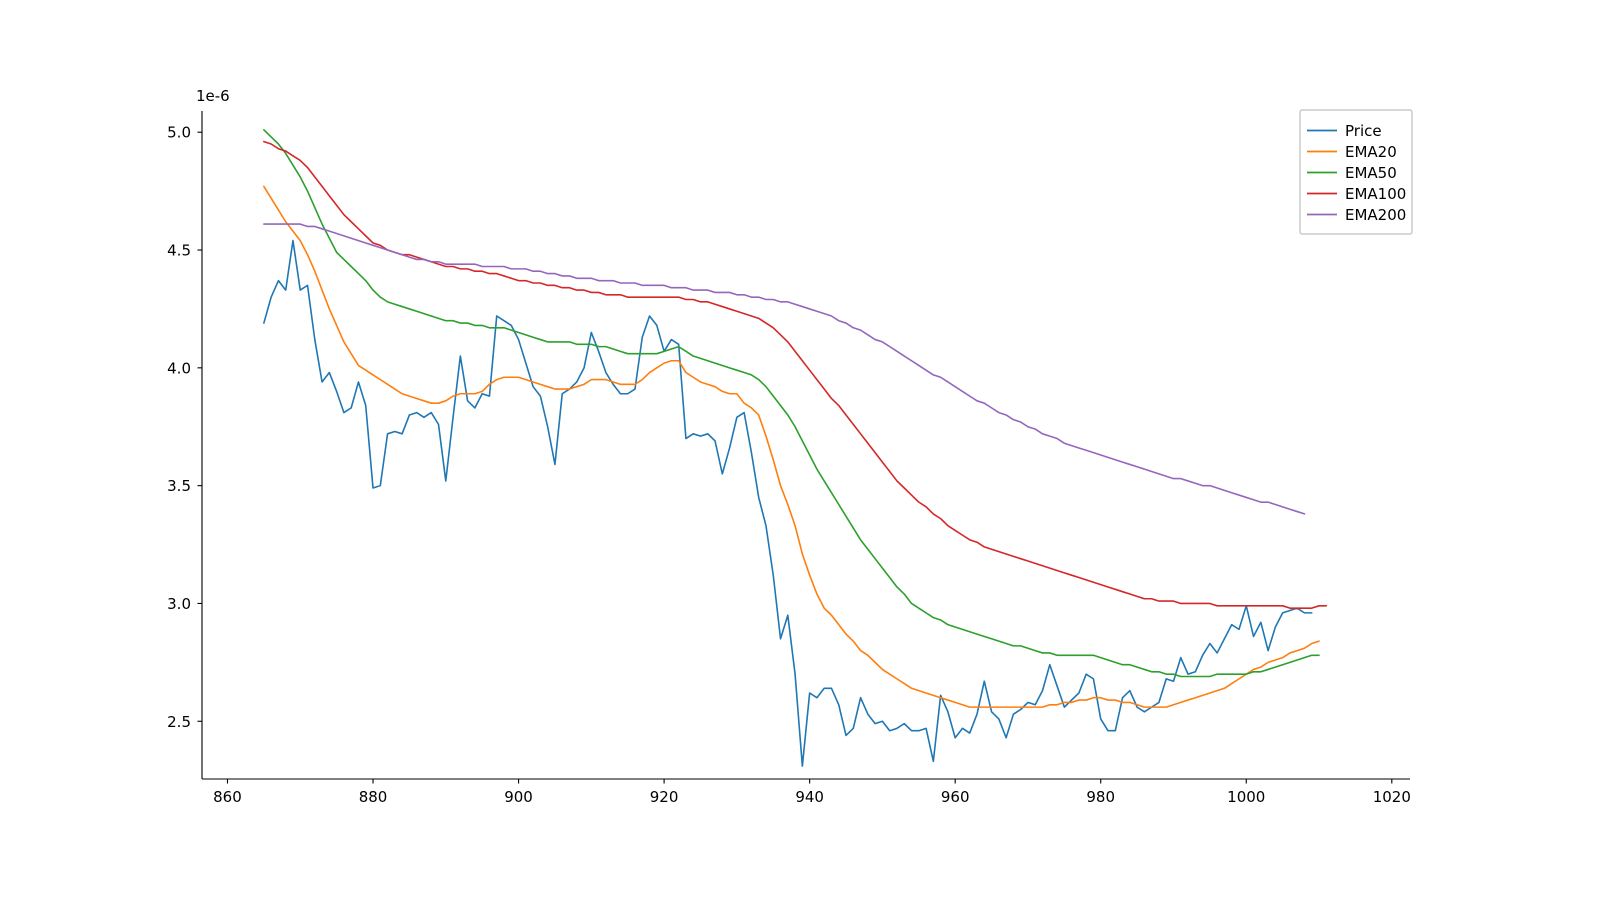 The width and height of the screenshot is (1600, 900). Describe the element at coordinates (373, 797) in the screenshot. I see `x-tick-label-880: 880` at that location.